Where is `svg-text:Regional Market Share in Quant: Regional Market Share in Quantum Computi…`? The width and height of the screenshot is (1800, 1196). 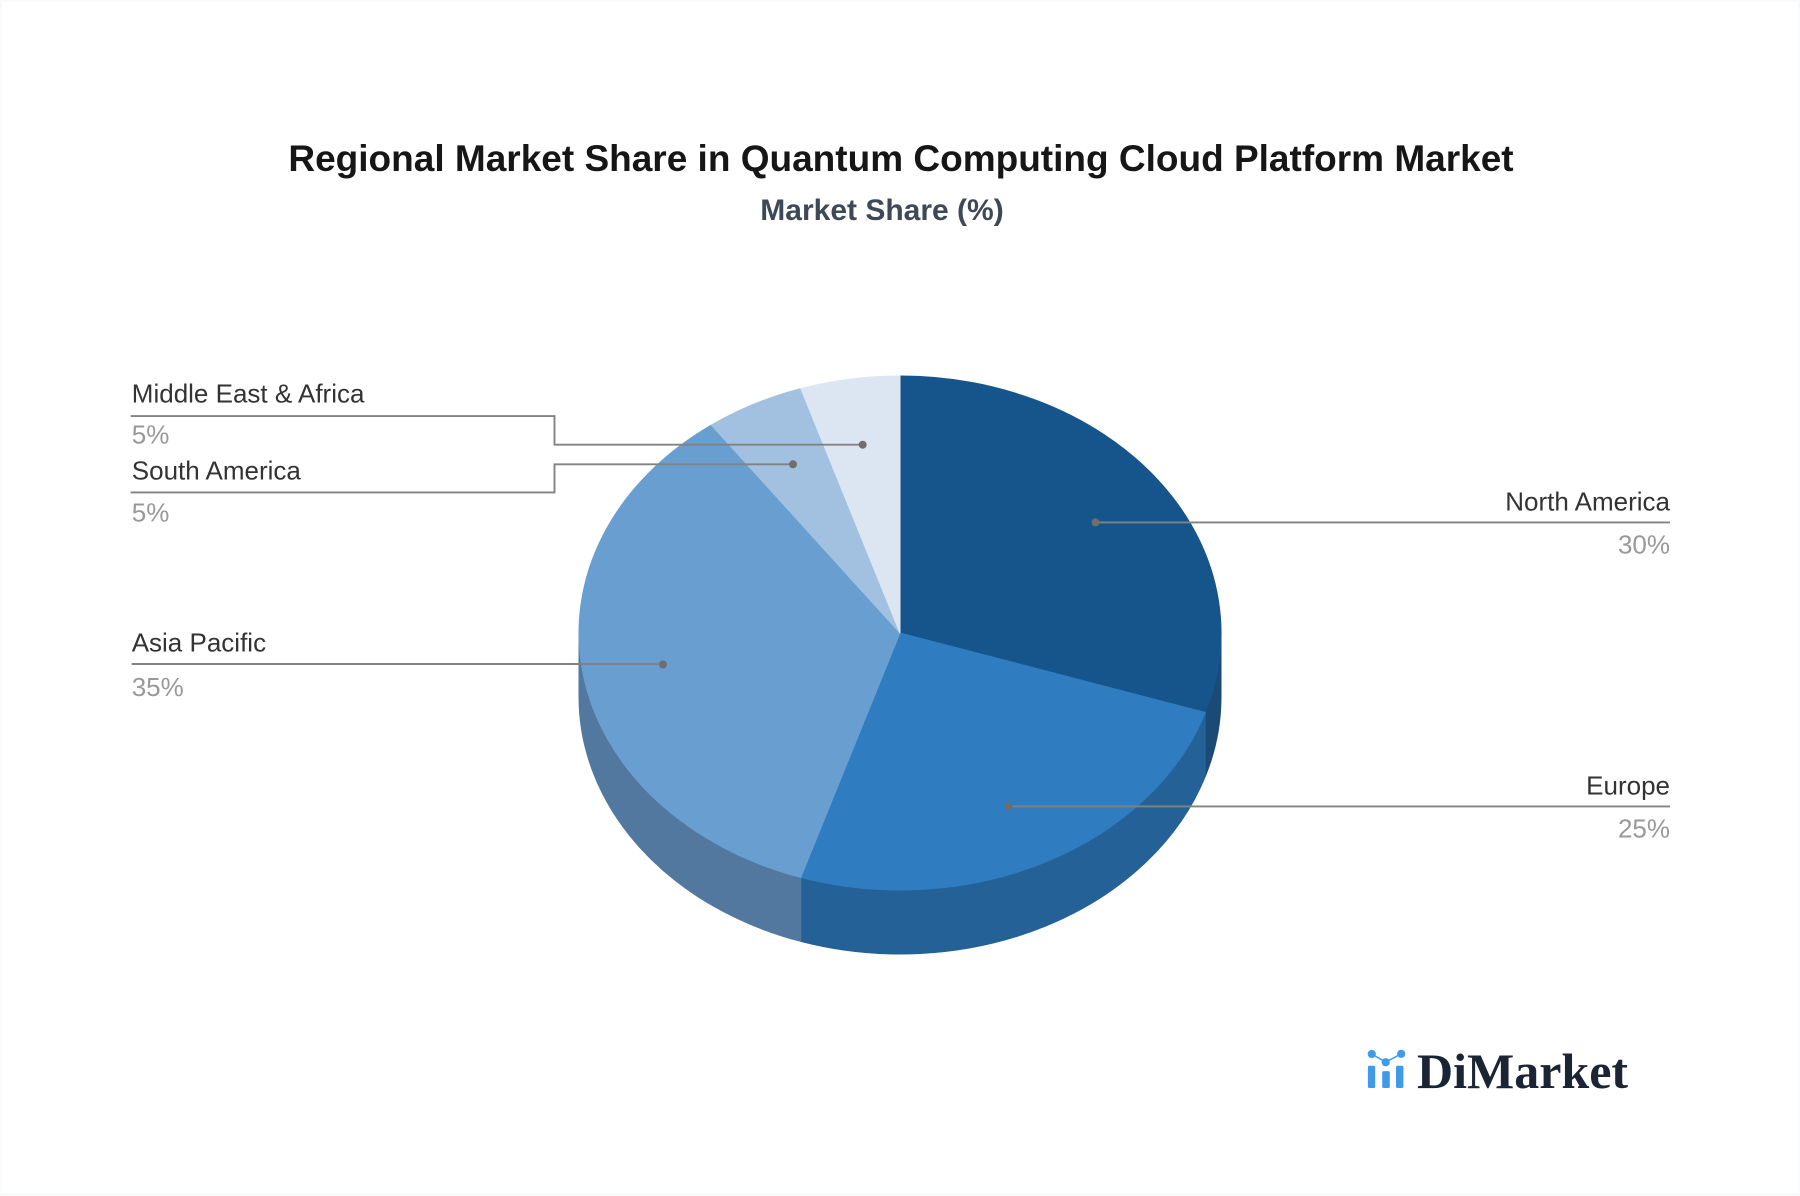
svg-text:Regional Market Share in Quant: Regional Market Share in Quantum Computi… is located at coordinates (900, 158).